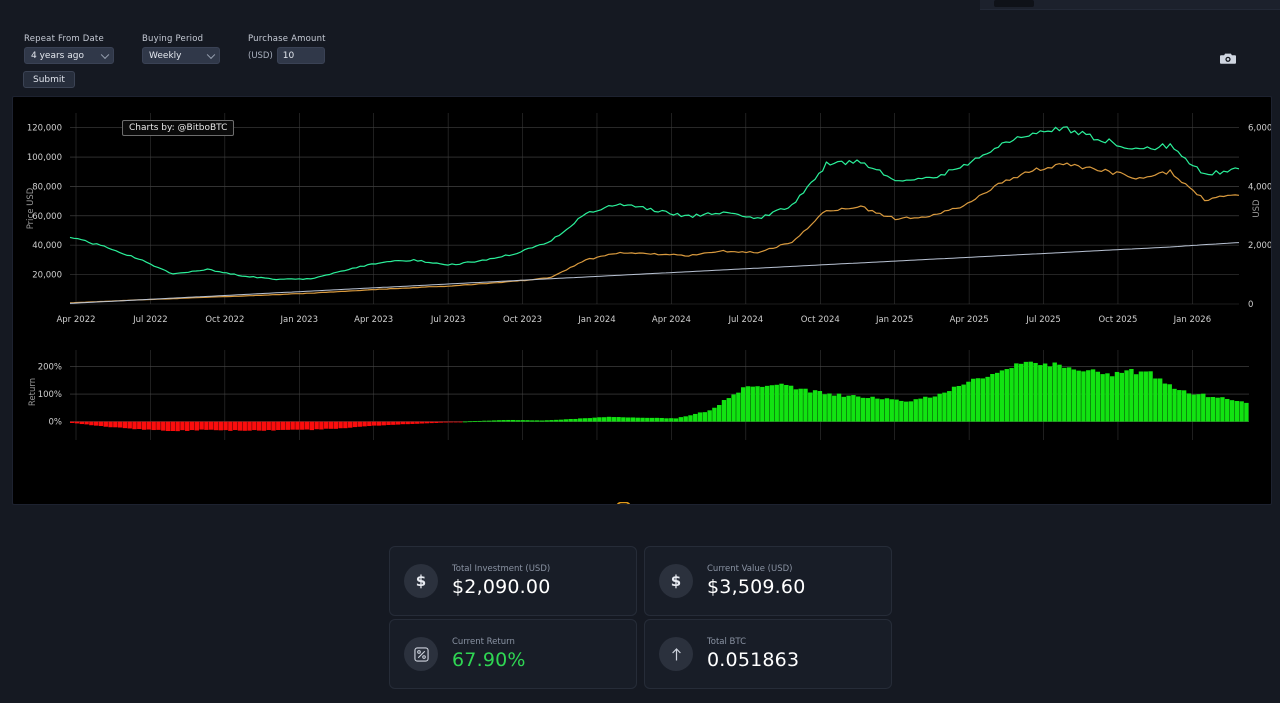 The width and height of the screenshot is (1280, 703). Describe the element at coordinates (224, 320) in the screenshot. I see `svg-text: Oct 2022` at that location.